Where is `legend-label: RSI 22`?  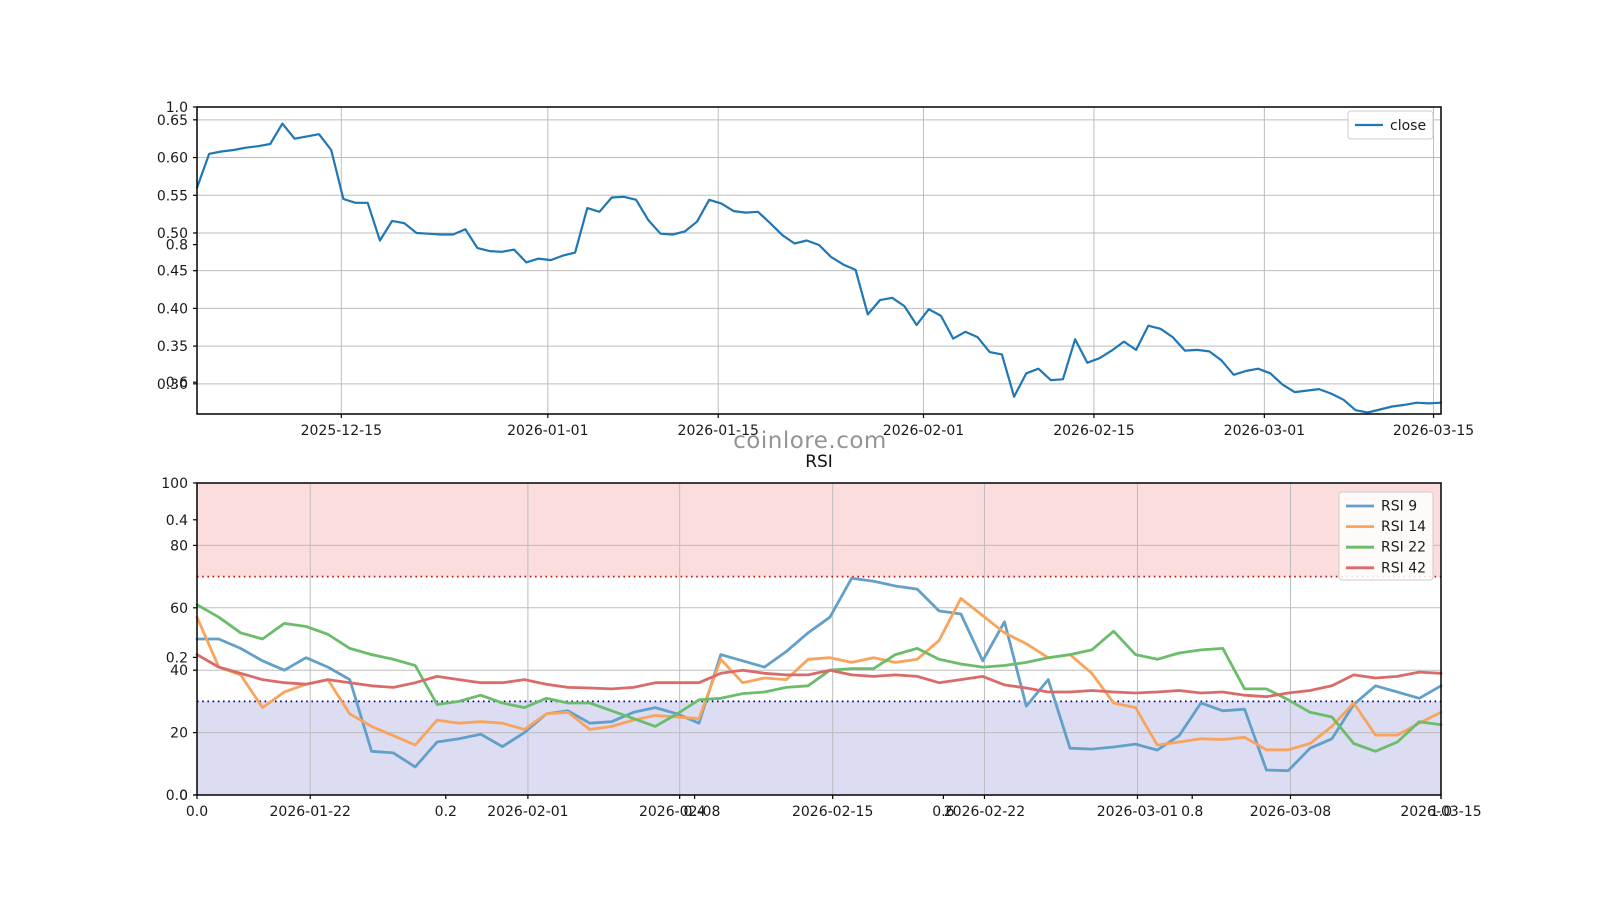
legend-label: RSI 22 is located at coordinates (1403, 548).